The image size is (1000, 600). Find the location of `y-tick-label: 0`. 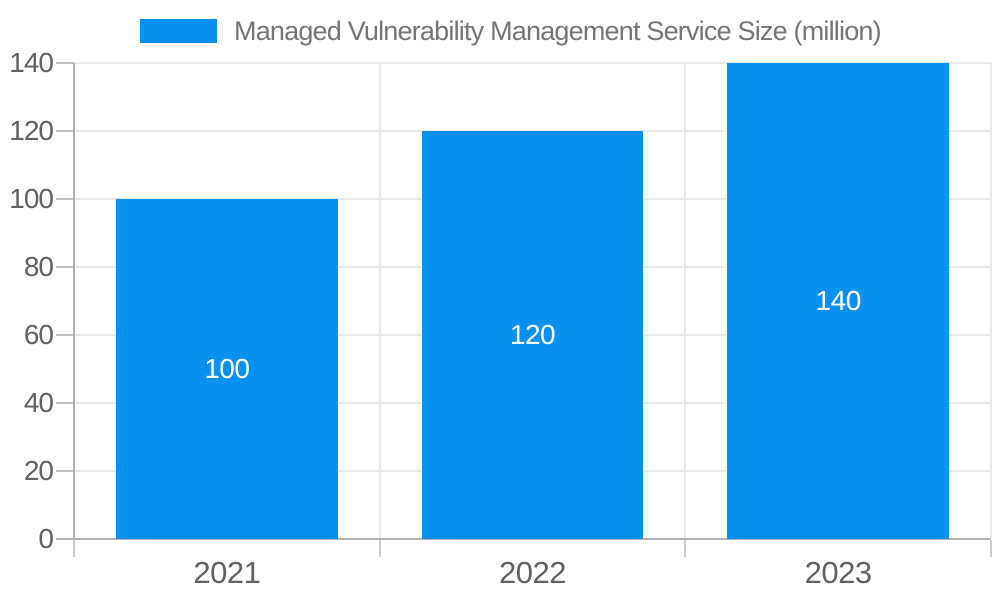

y-tick-label: 0 is located at coordinates (46, 538).